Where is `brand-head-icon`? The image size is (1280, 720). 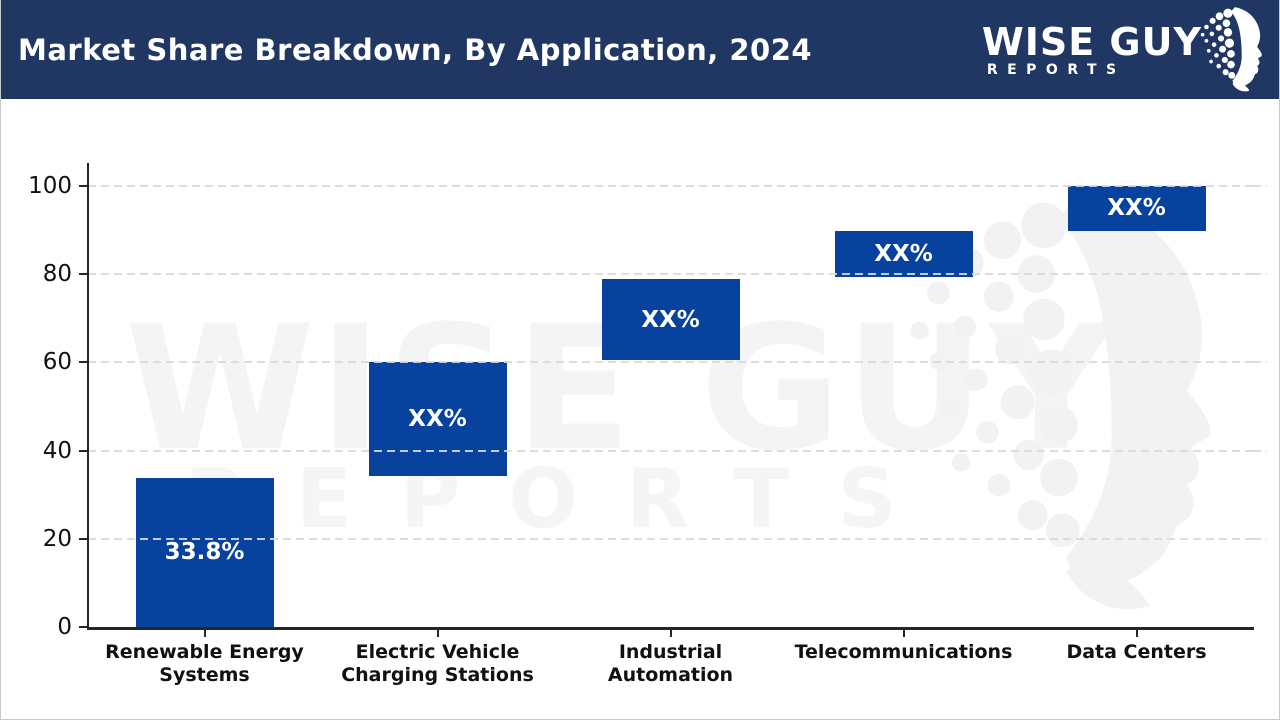 brand-head-icon is located at coordinates (1231, 48).